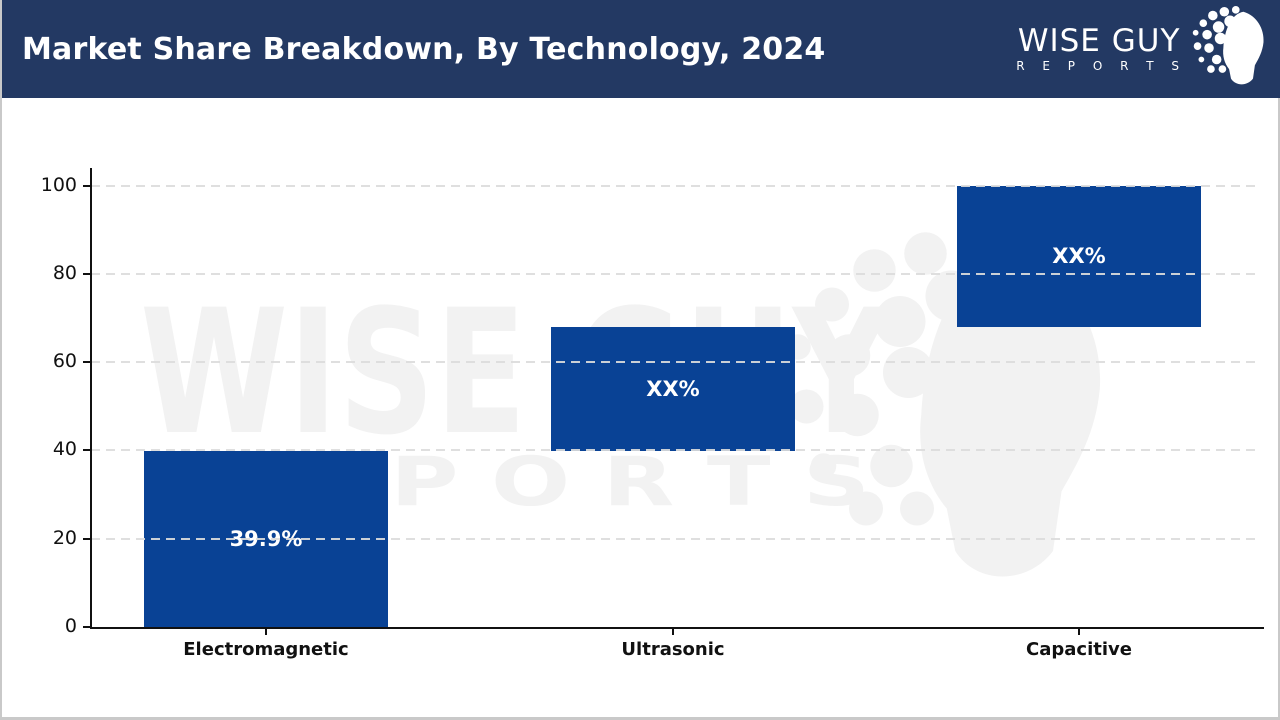 This screenshot has height=720, width=1280. Describe the element at coordinates (64, 449) in the screenshot. I see `y-tick-label: 40` at that location.